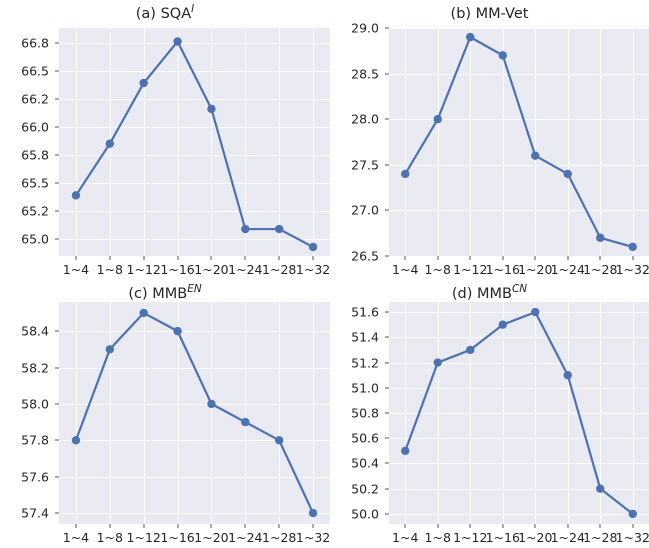 This screenshot has width=649, height=548. What do you see at coordinates (600, 269) in the screenshot?
I see `b-xtick-label: 1~28` at bounding box center [600, 269].